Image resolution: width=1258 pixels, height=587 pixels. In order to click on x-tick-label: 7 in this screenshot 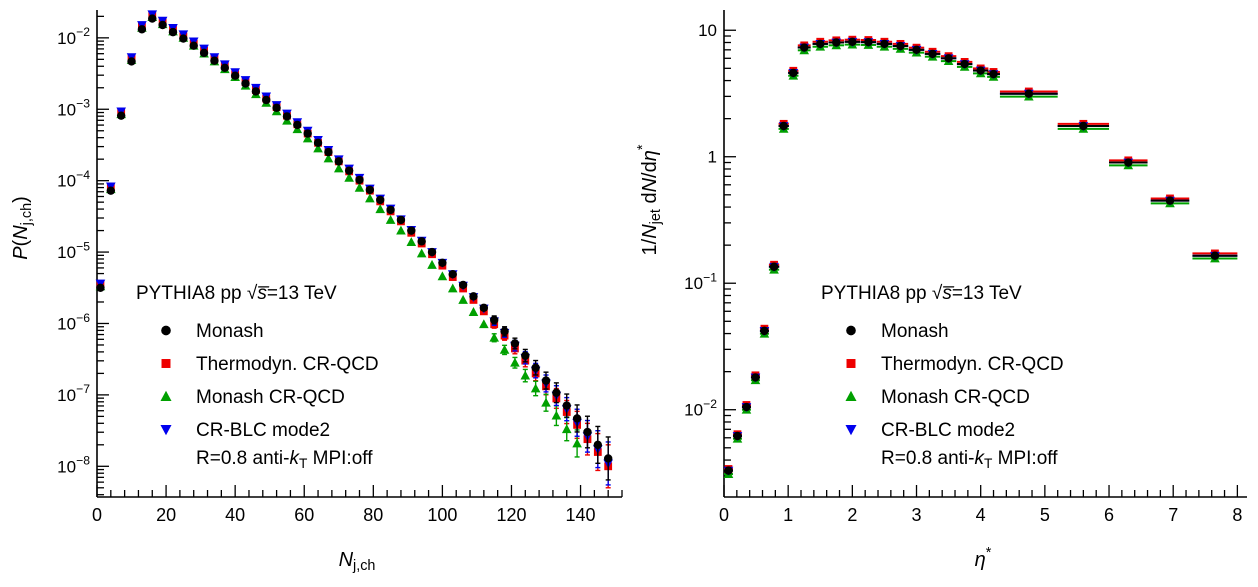, I will do `click(1173, 515)`.